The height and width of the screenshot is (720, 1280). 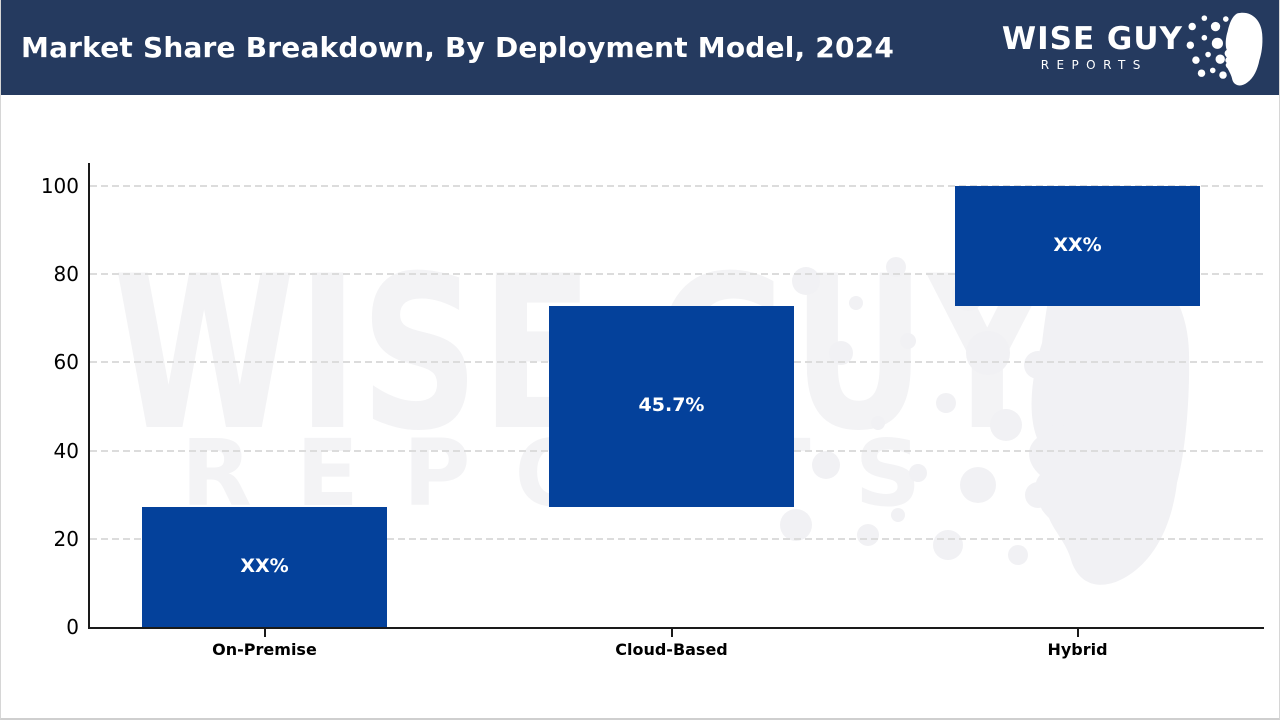 I want to click on x-axis-label: Hybrid, so click(x=1077, y=649).